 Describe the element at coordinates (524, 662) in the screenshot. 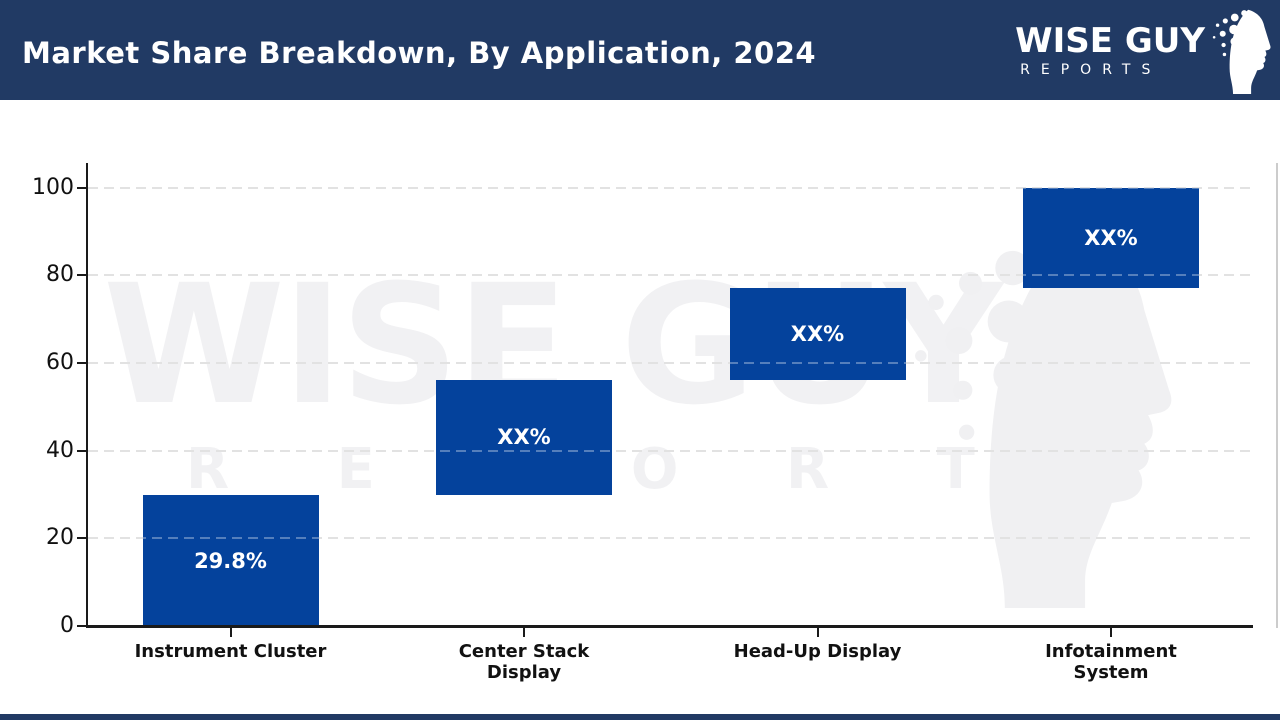

I see `x-category-label-center-stack-display: Center Stack Display` at that location.